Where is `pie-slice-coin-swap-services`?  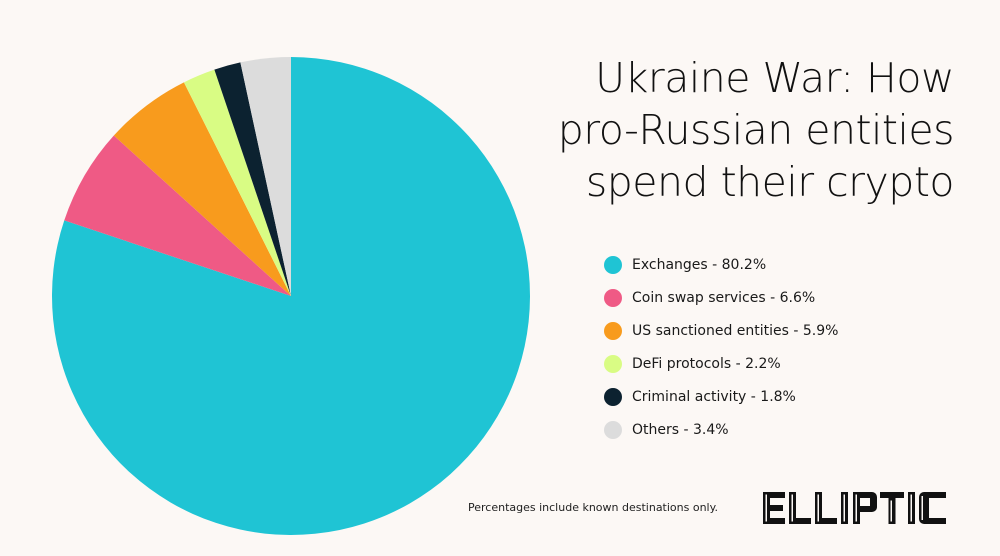 pie-slice-coin-swap-services is located at coordinates (178, 215).